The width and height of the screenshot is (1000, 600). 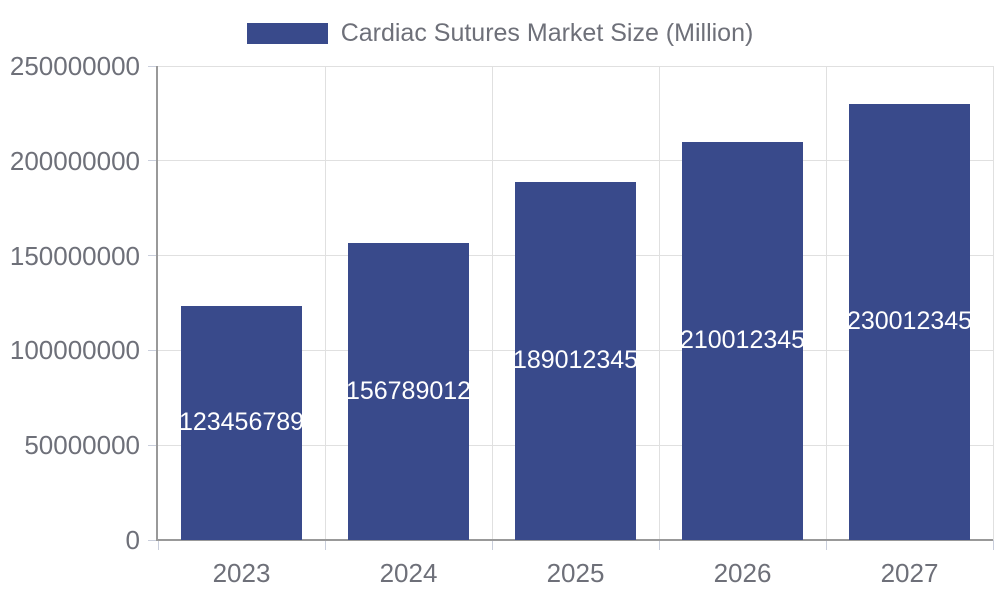 I want to click on y-tick-label: 0, so click(x=132, y=540).